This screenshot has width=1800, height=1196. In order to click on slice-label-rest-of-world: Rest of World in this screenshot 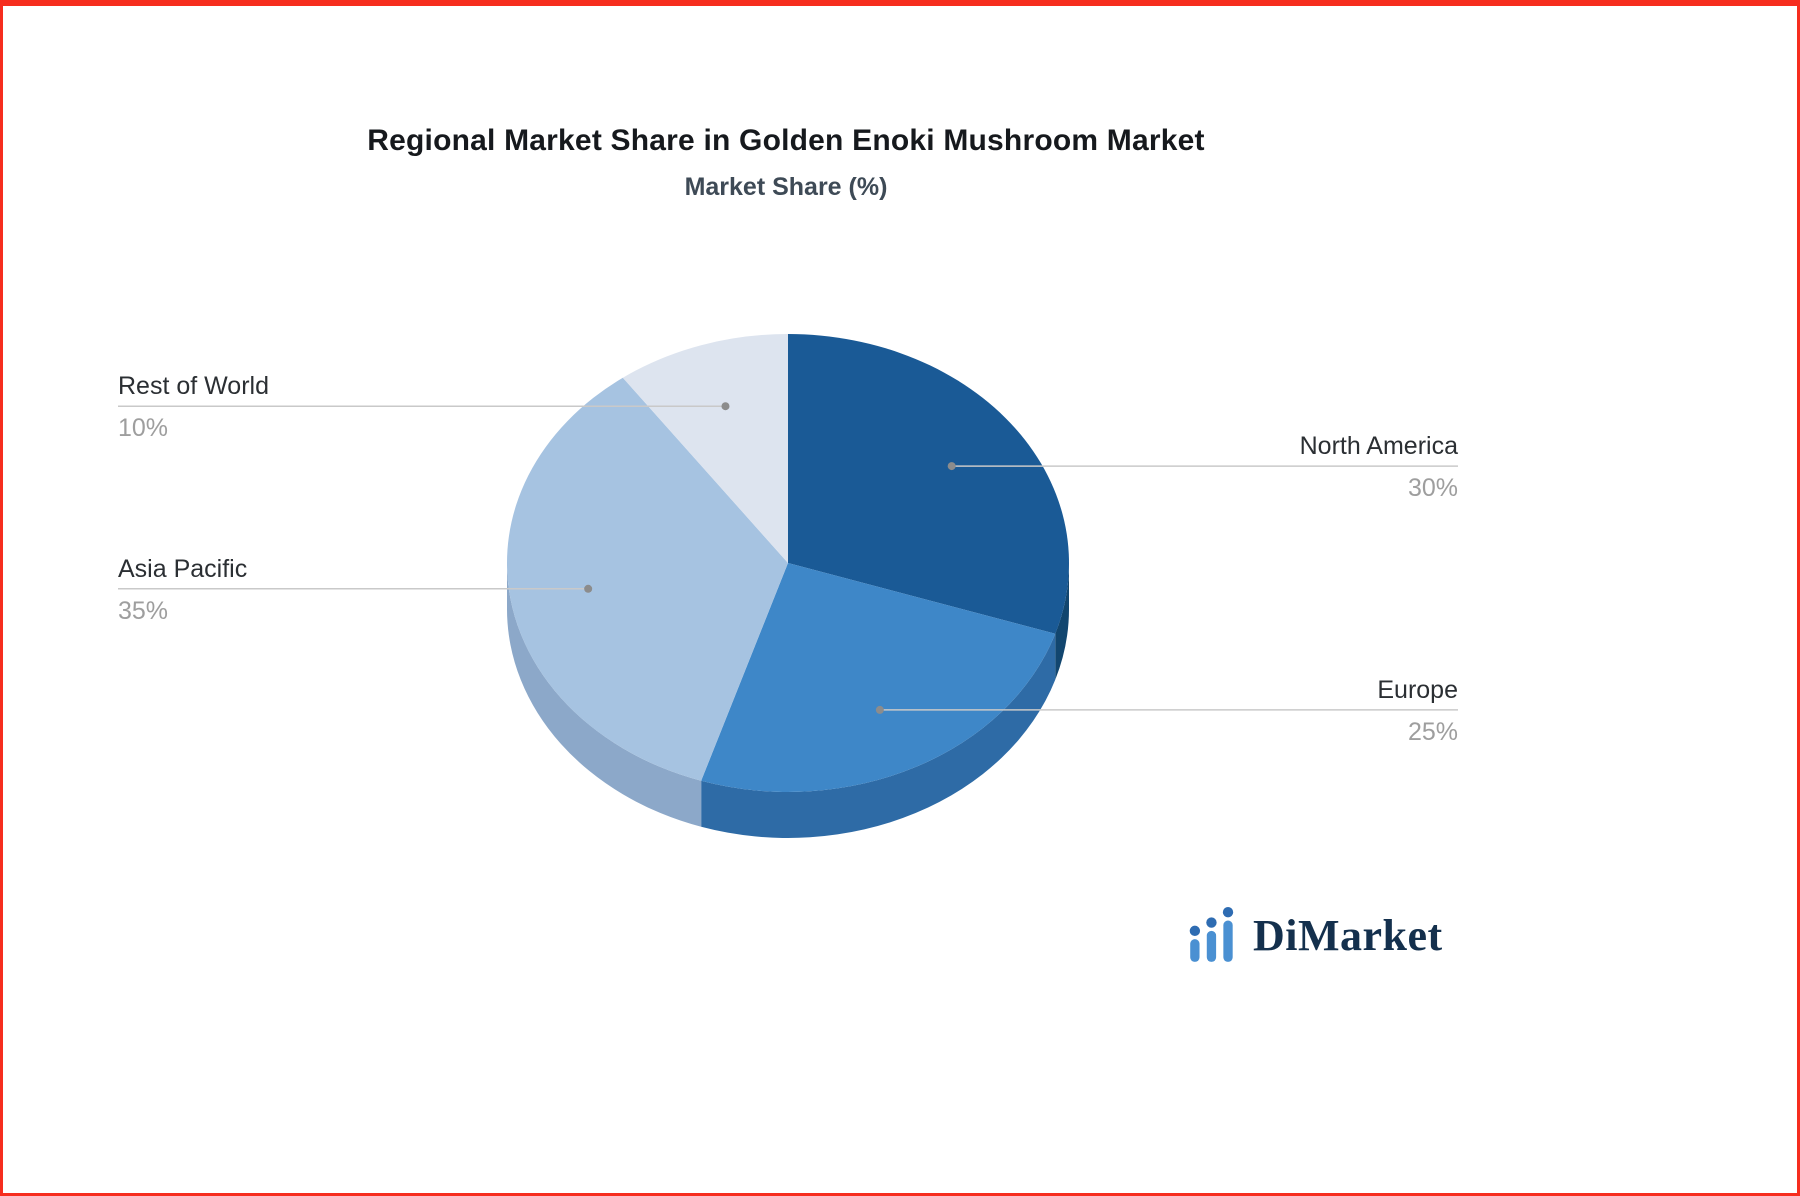, I will do `click(193, 386)`.